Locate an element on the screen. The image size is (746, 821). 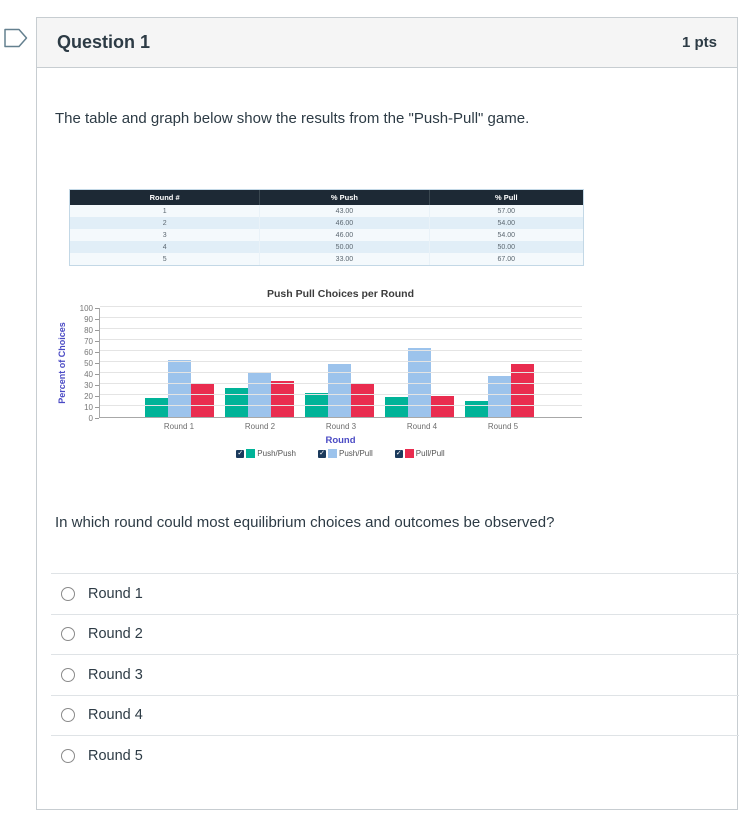
y-tick-label: 80 is located at coordinates (91, 330).